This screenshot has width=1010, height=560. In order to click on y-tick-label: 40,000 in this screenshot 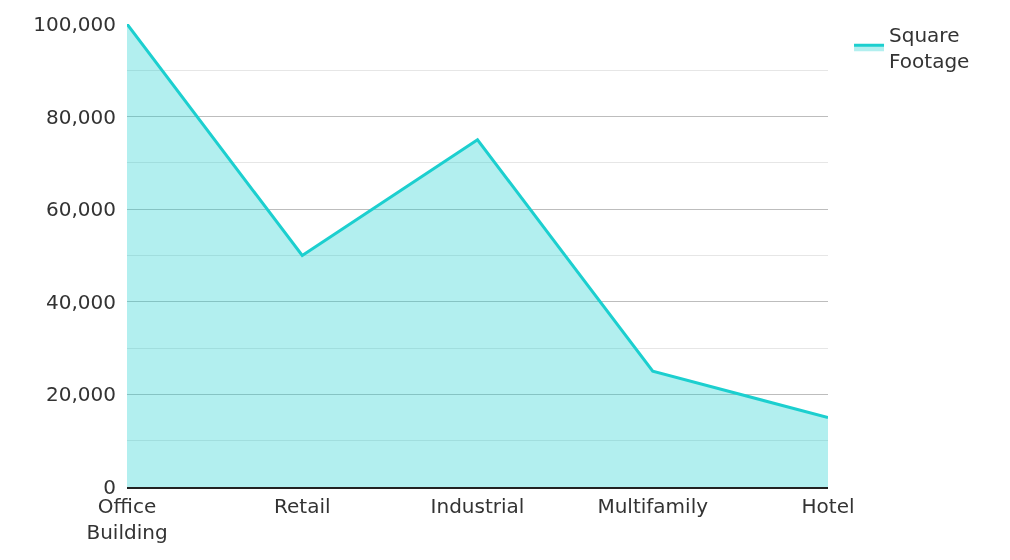, I will do `click(81, 301)`.